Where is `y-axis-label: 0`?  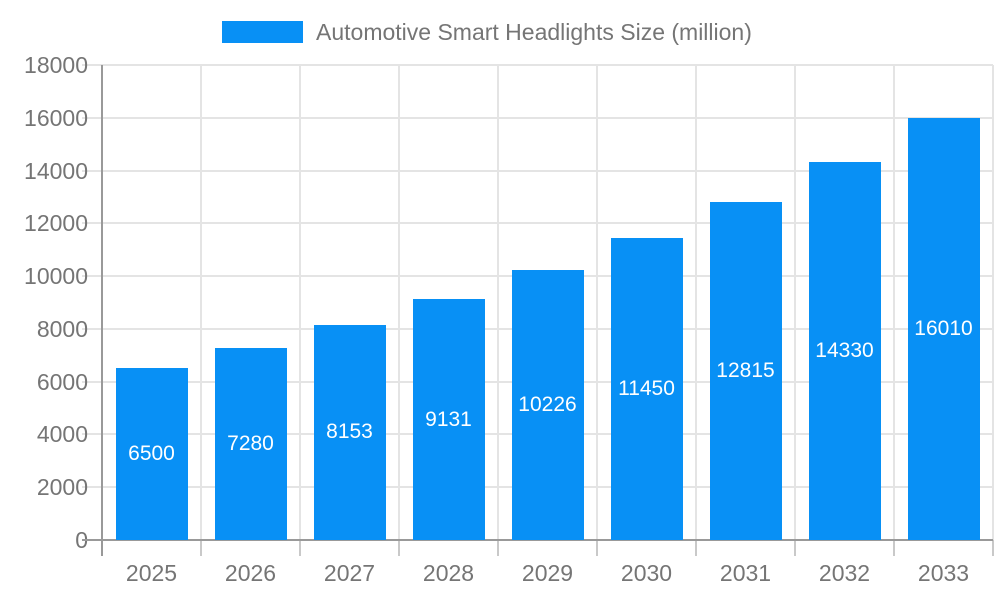 y-axis-label: 0 is located at coordinates (81, 540).